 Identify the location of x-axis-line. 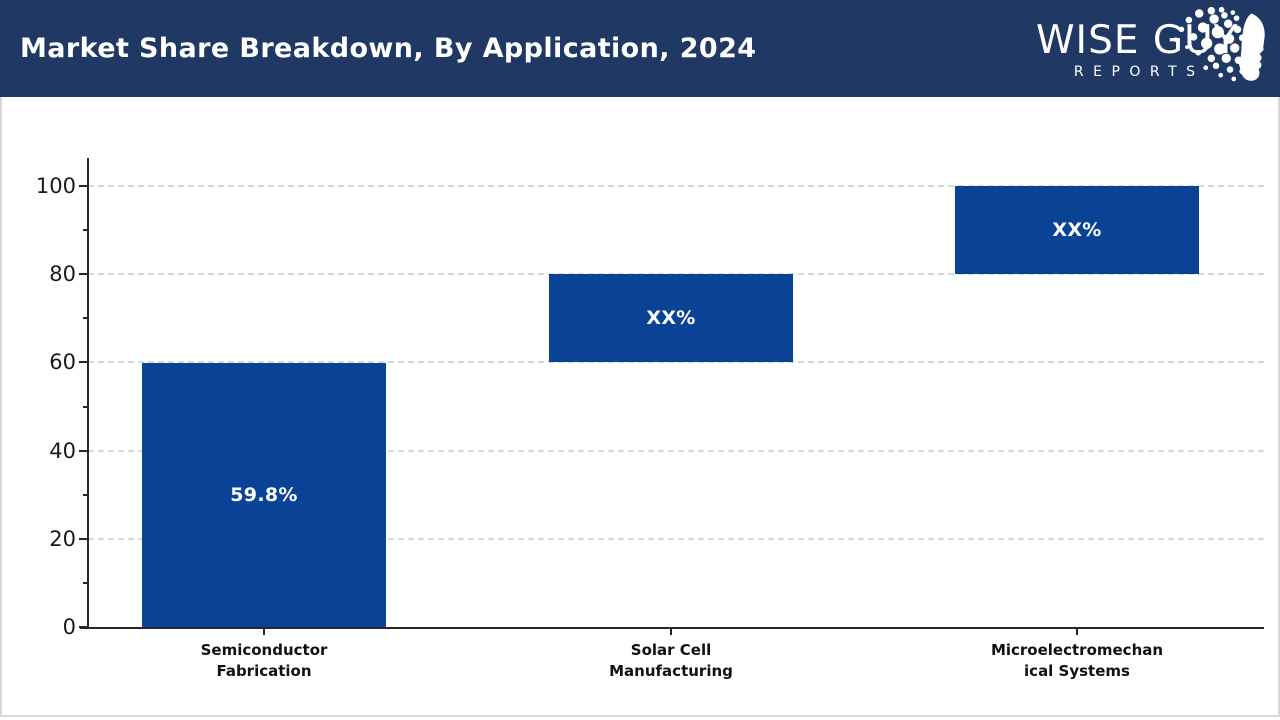
(672, 628).